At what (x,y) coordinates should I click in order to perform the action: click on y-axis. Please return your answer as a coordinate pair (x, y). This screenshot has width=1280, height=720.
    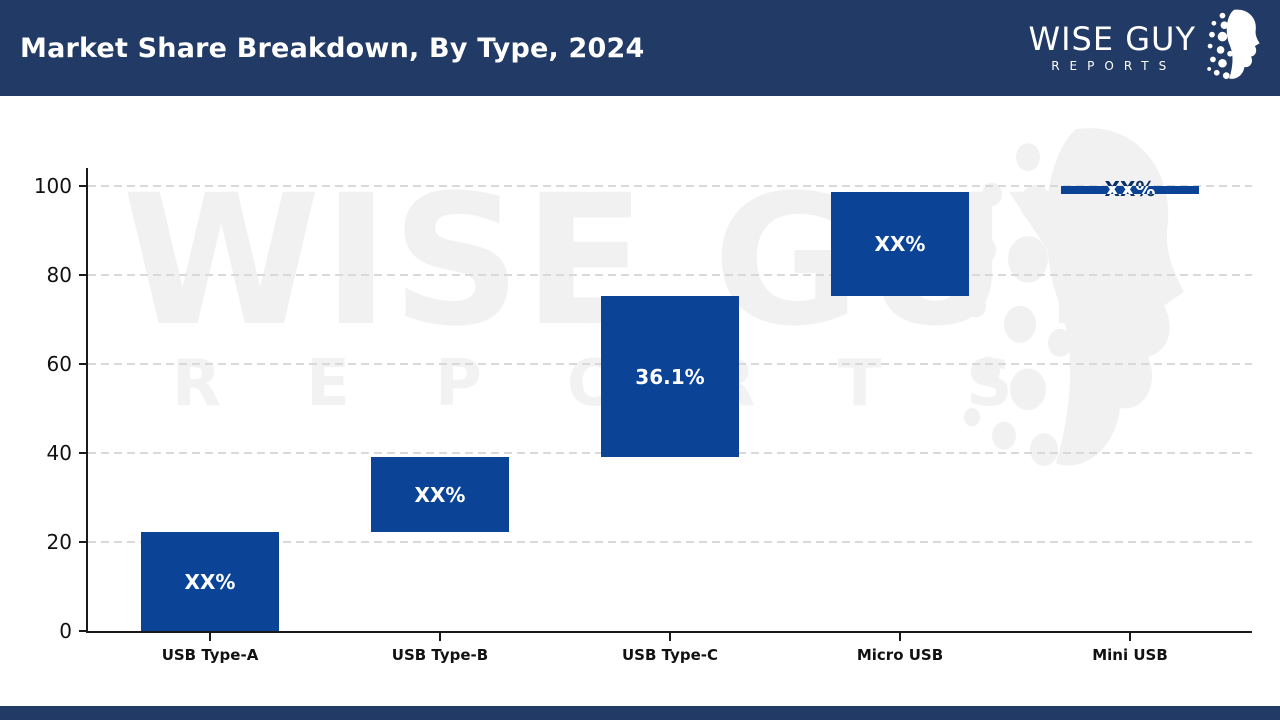
    Looking at the image, I should click on (87, 400).